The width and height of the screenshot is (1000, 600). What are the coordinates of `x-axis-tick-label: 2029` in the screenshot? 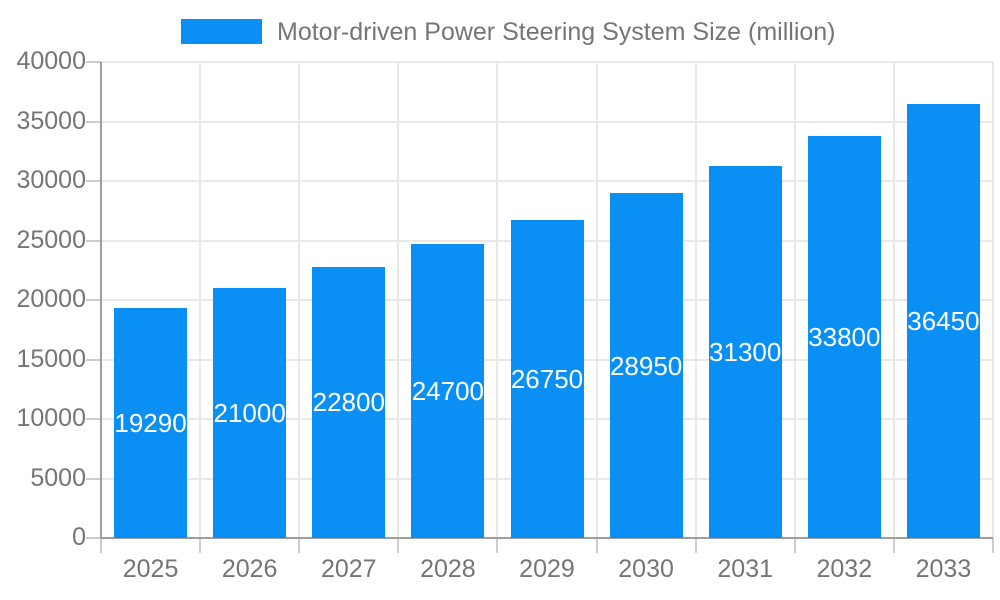 It's located at (547, 569).